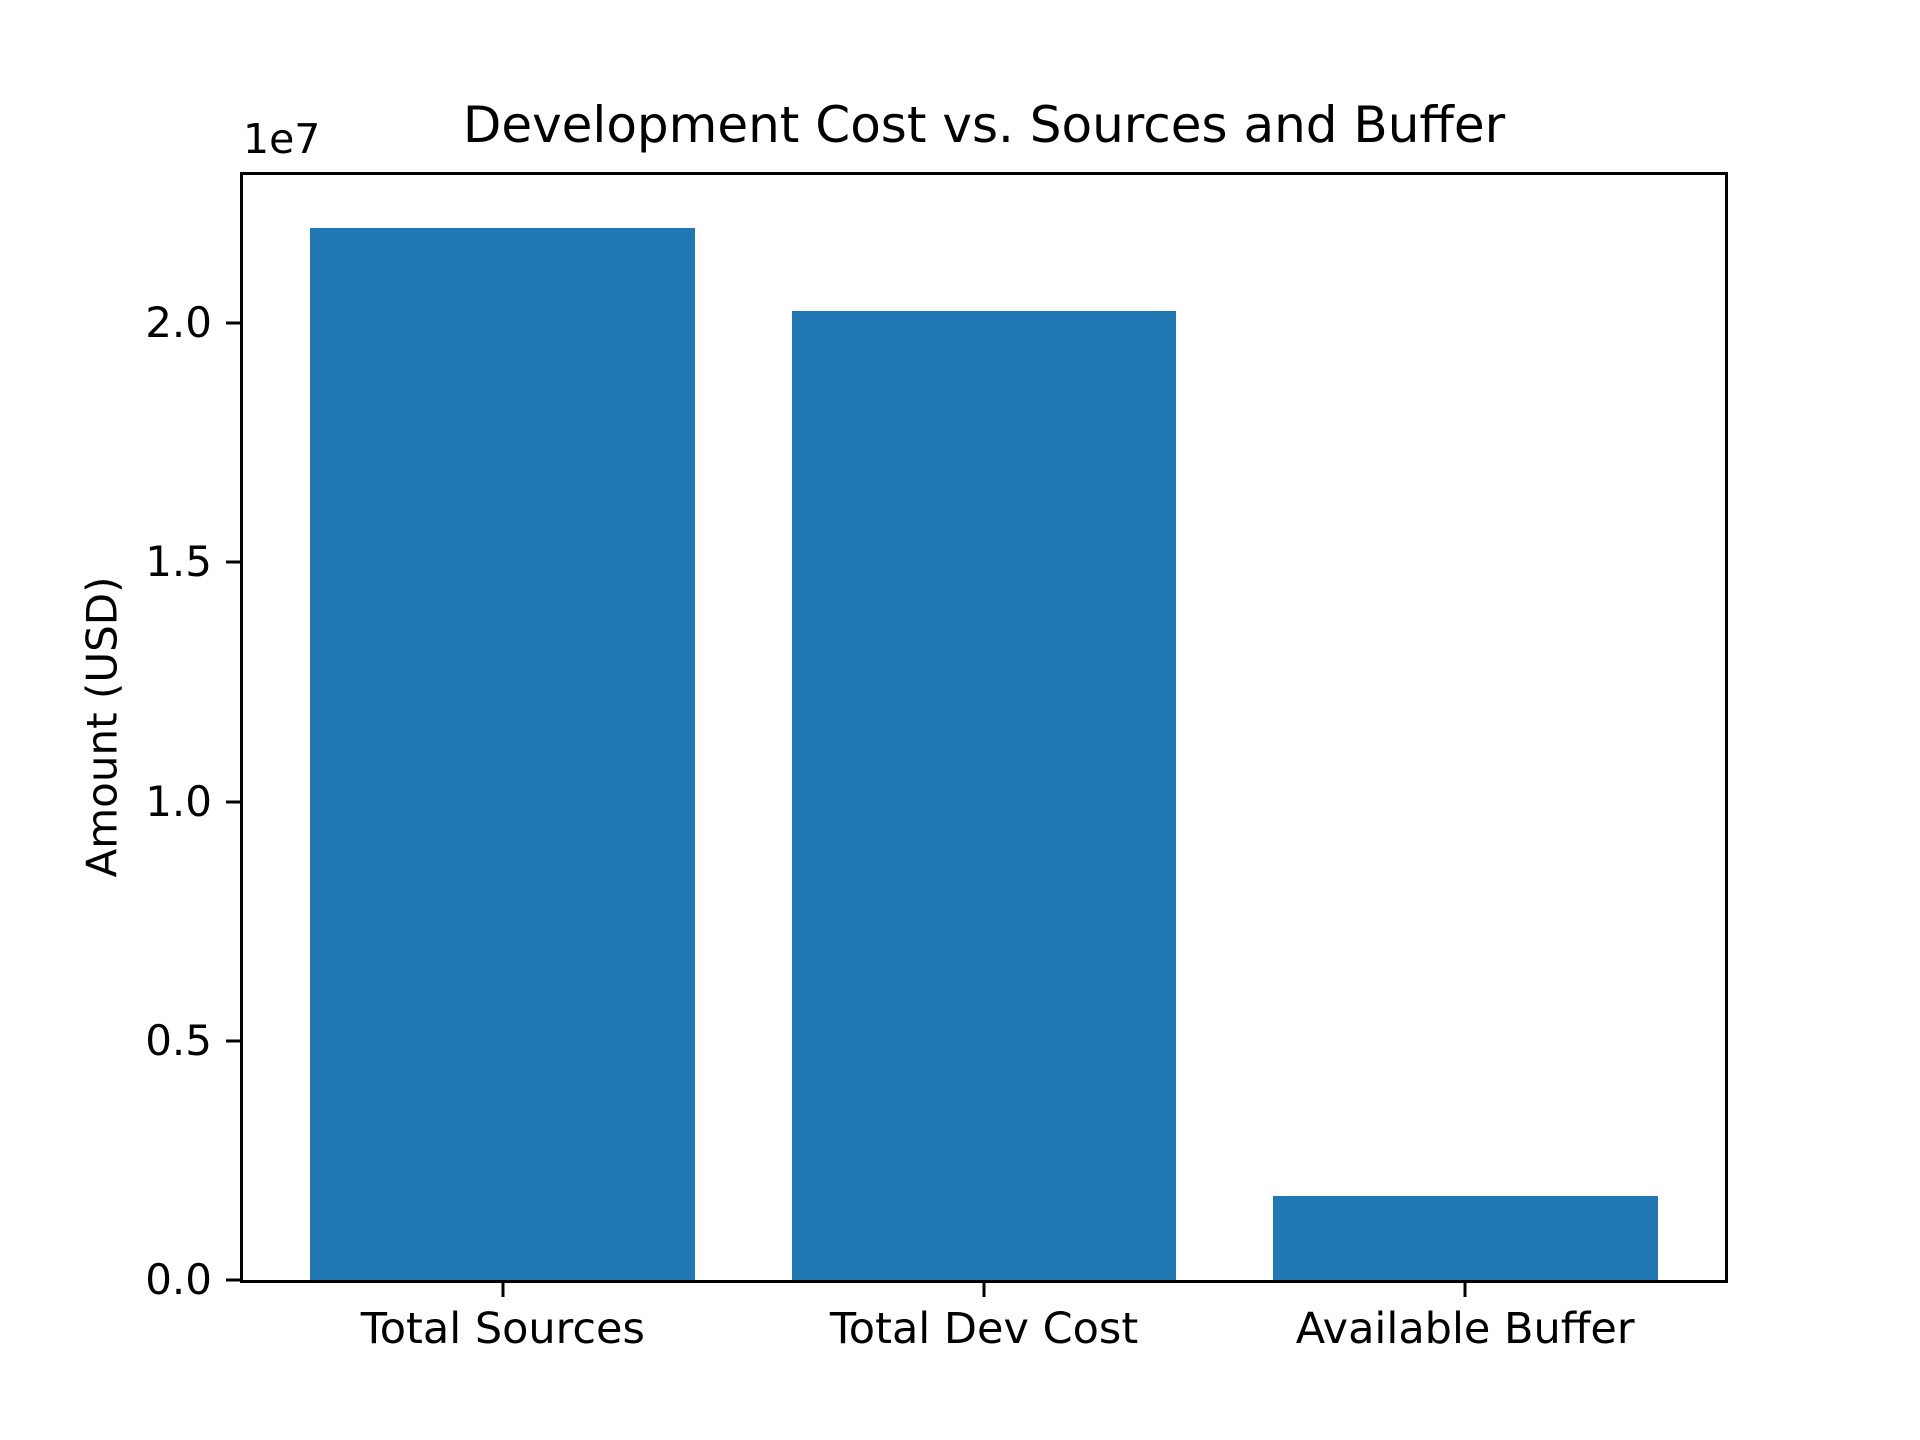 This screenshot has height=1440, width=1920. What do you see at coordinates (1465, 1329) in the screenshot?
I see `x-tick-label-available-buffer: Available Buffer` at bounding box center [1465, 1329].